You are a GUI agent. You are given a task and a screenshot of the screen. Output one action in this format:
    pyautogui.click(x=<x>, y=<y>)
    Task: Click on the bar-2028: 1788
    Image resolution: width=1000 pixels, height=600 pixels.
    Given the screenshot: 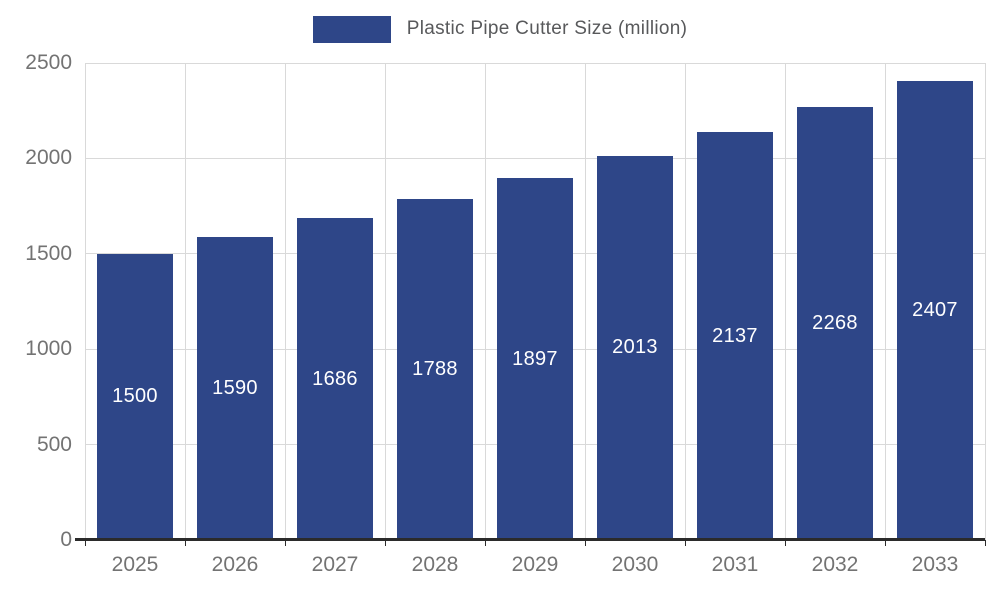 What is the action you would take?
    pyautogui.click(x=435, y=369)
    